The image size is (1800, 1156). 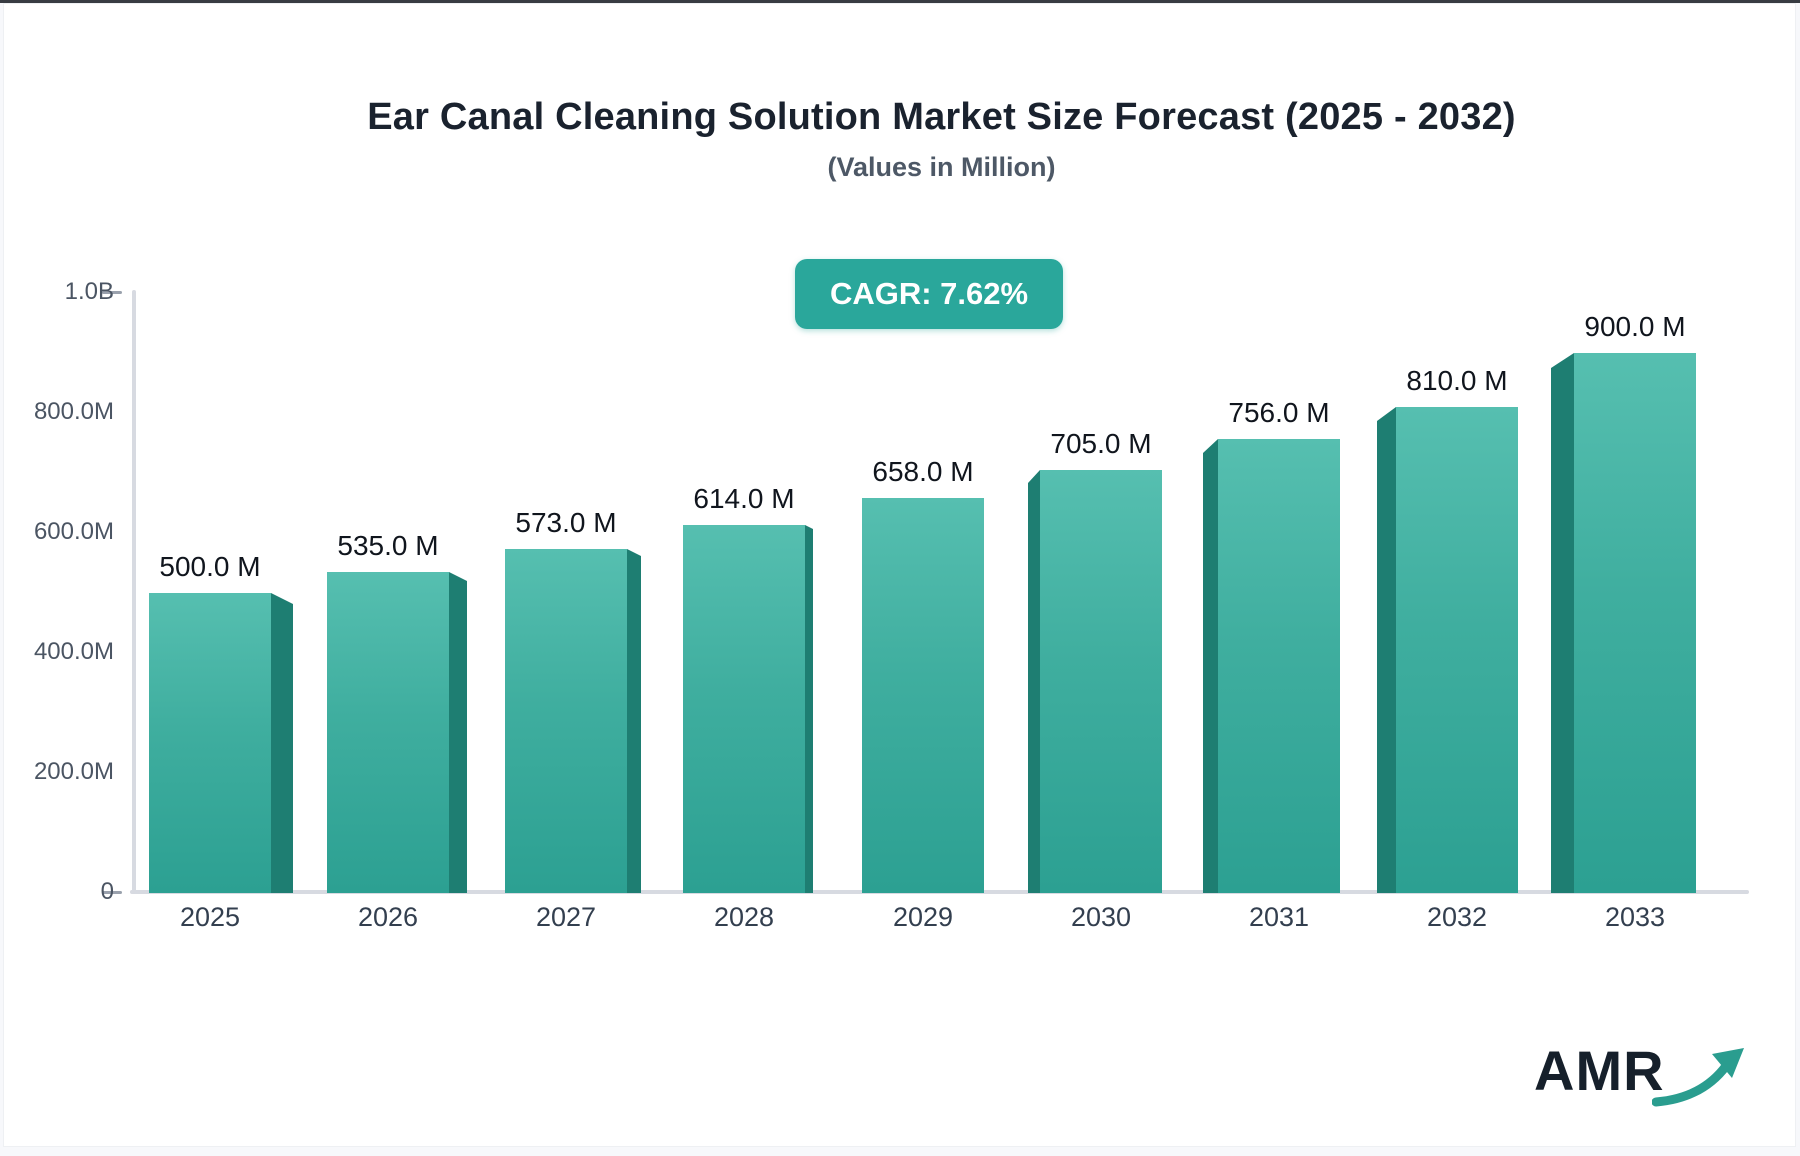 What do you see at coordinates (941, 167) in the screenshot?
I see `chart-subtitle: (Values in Million)` at bounding box center [941, 167].